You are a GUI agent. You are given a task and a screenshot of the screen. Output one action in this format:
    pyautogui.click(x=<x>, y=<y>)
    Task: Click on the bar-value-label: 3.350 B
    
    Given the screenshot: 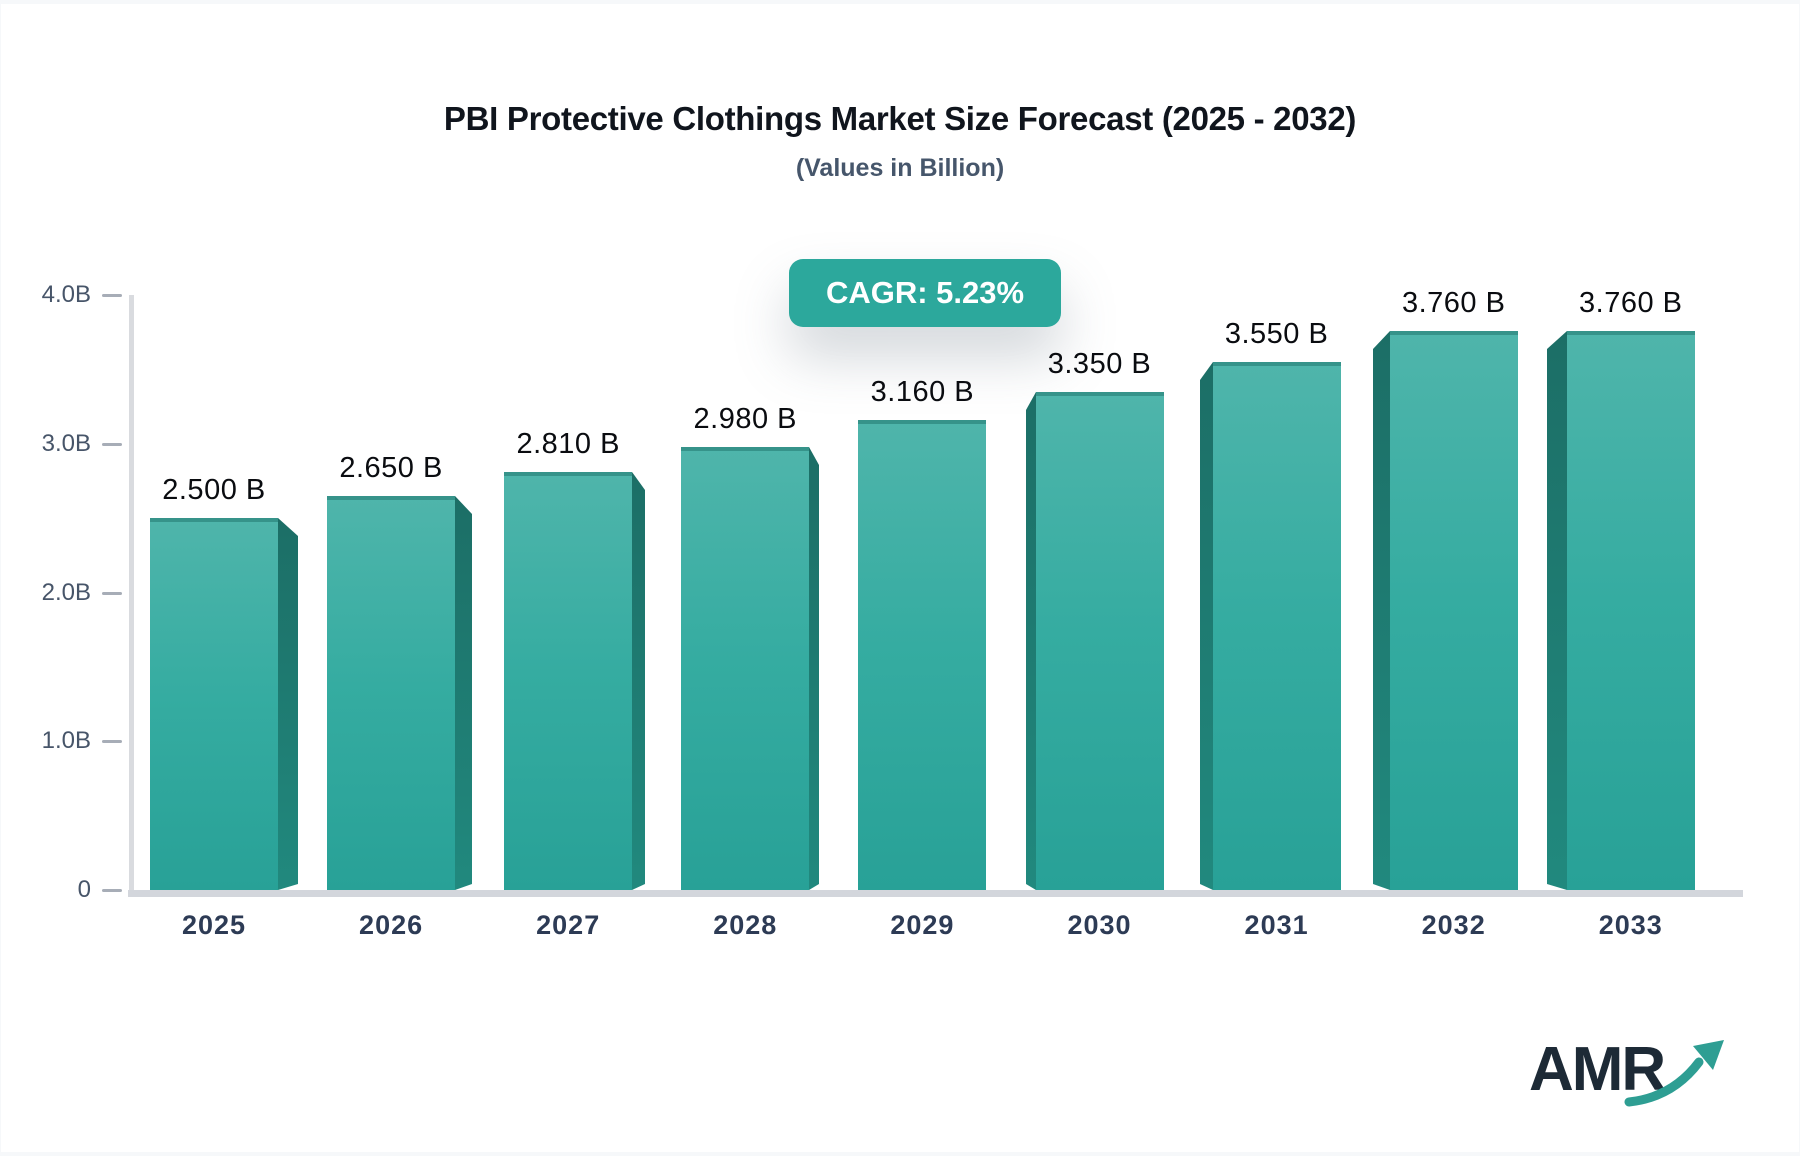 What is the action you would take?
    pyautogui.click(x=1099, y=364)
    